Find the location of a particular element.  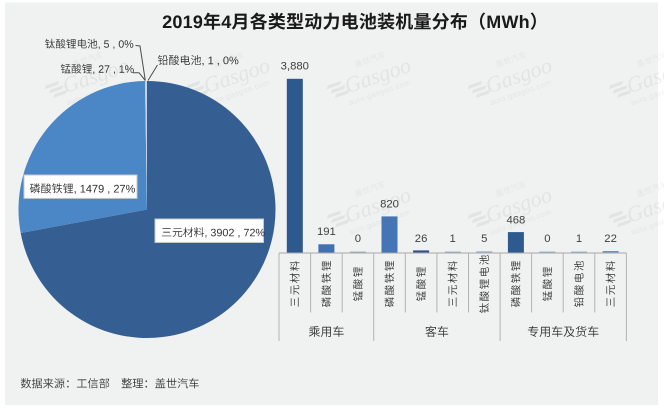

svg-text: 26 is located at coordinates (421, 239).